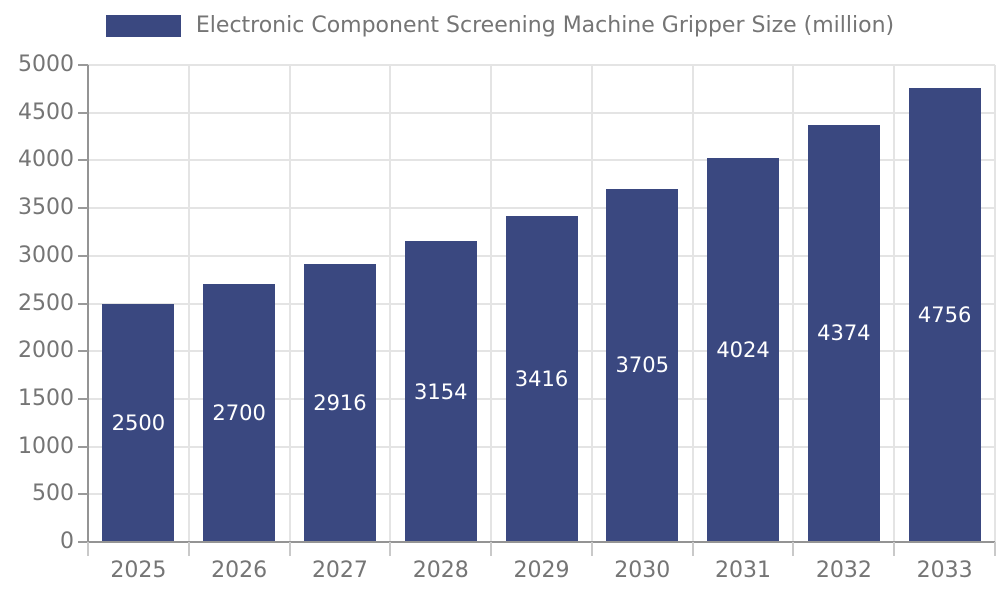 Image resolution: width=1000 pixels, height=600 pixels. I want to click on bar: 4374, so click(843, 333).